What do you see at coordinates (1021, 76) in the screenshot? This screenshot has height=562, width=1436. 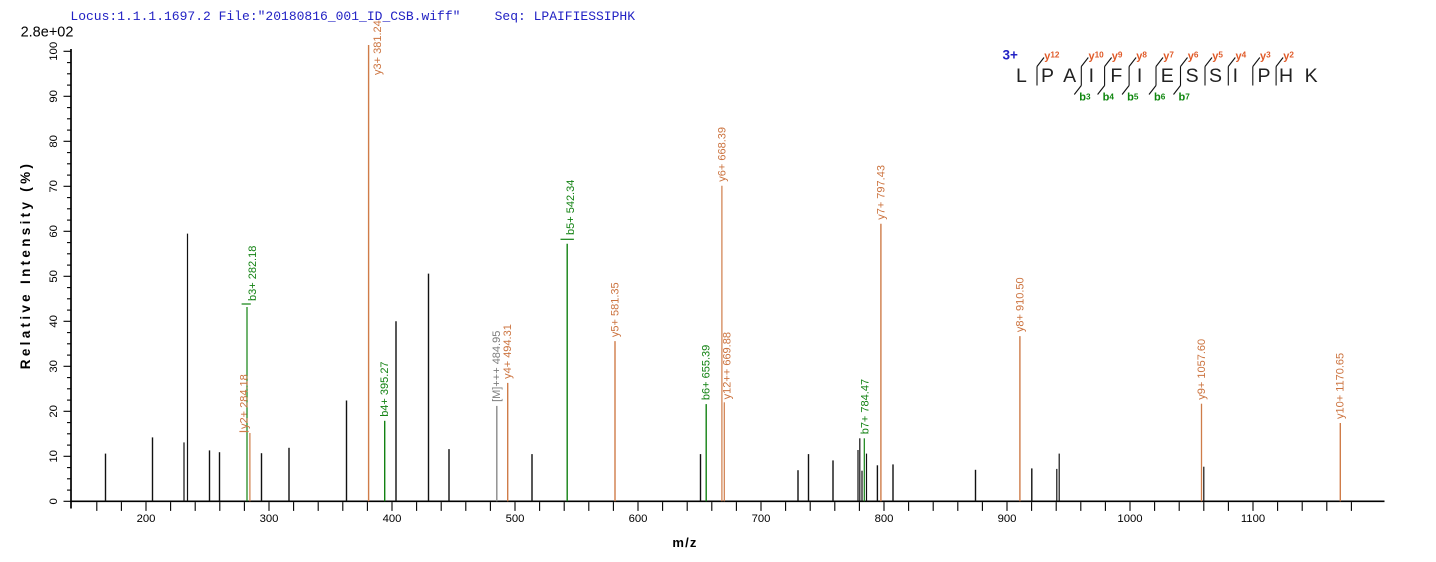 I see `svg-text: L` at bounding box center [1021, 76].